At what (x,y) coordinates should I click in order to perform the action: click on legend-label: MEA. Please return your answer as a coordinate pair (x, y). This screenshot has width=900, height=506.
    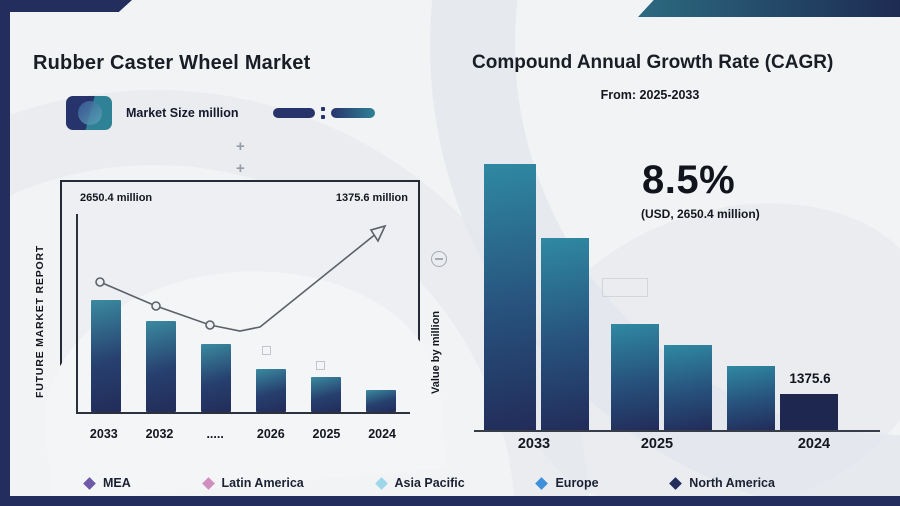
    Looking at the image, I should click on (117, 483).